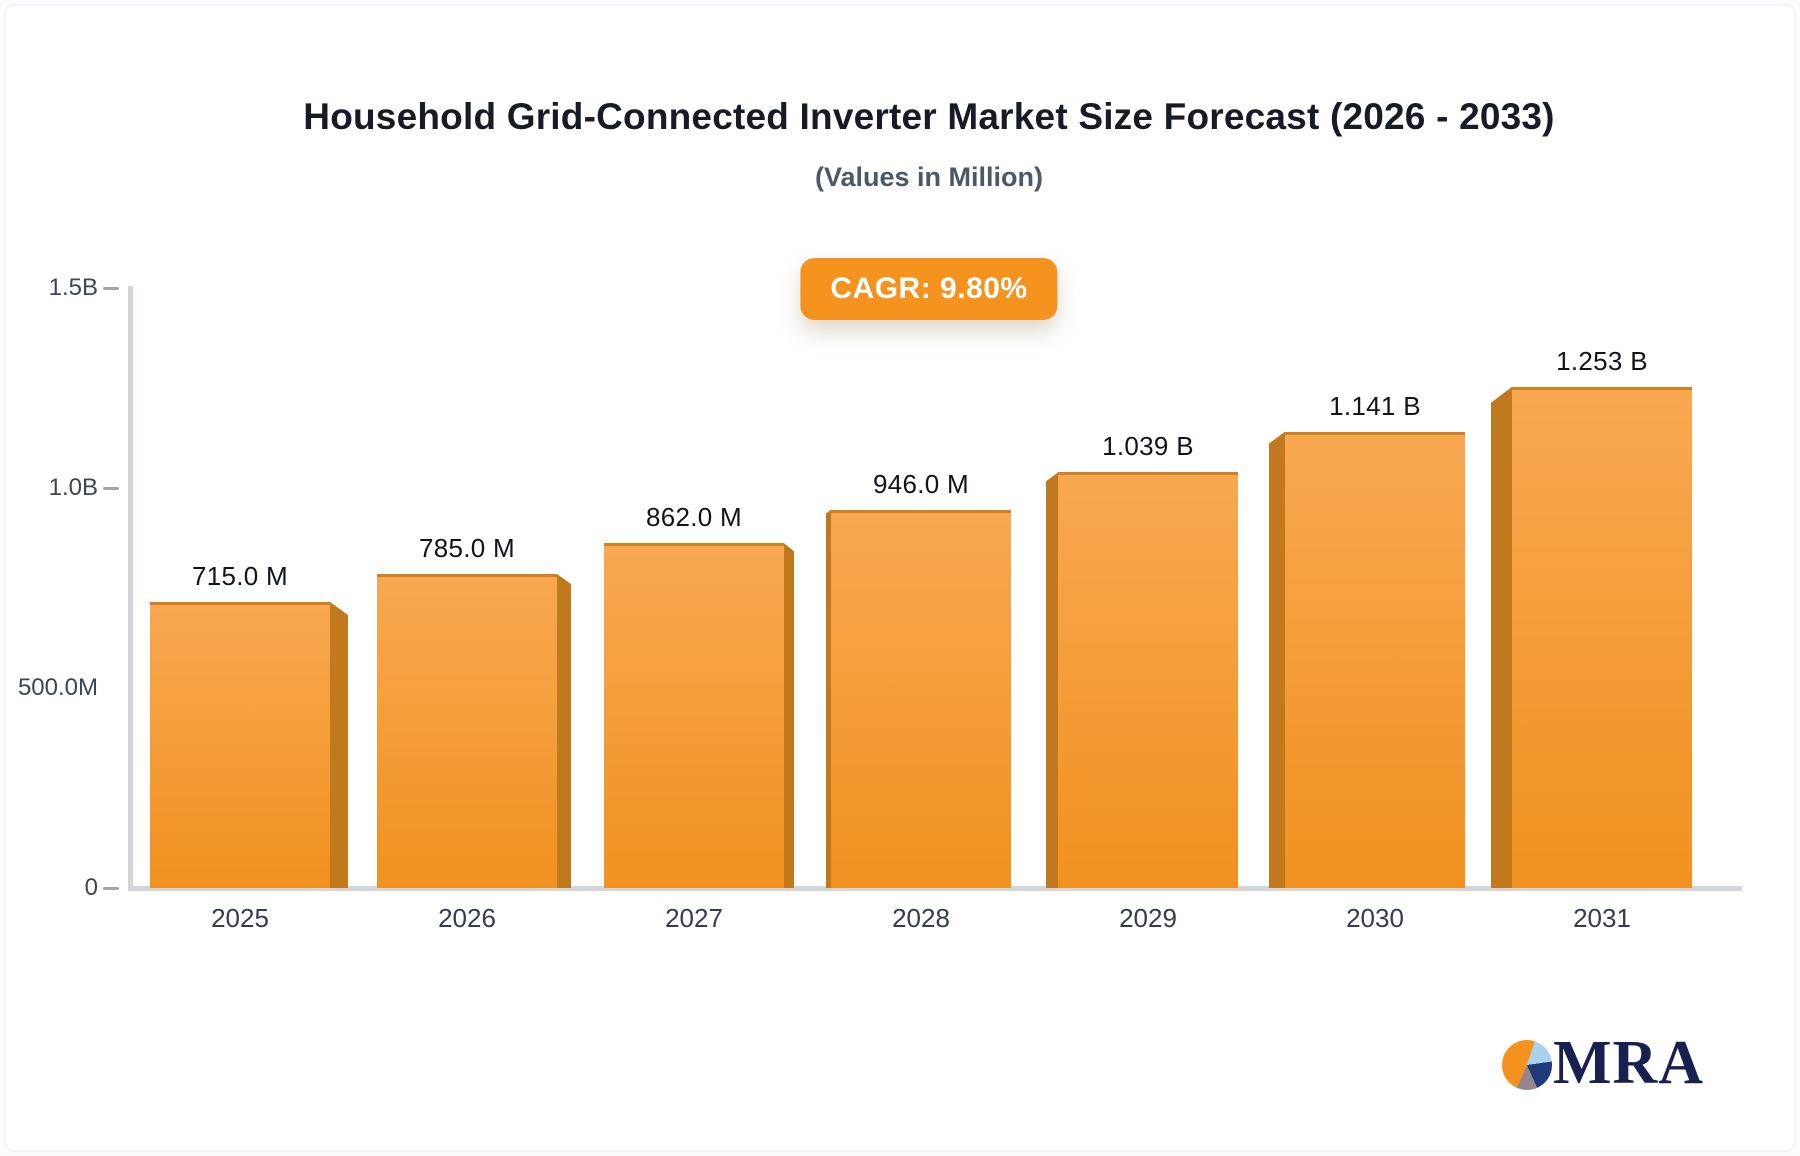  What do you see at coordinates (467, 548) in the screenshot?
I see `bar-value-label: 785.0 M` at bounding box center [467, 548].